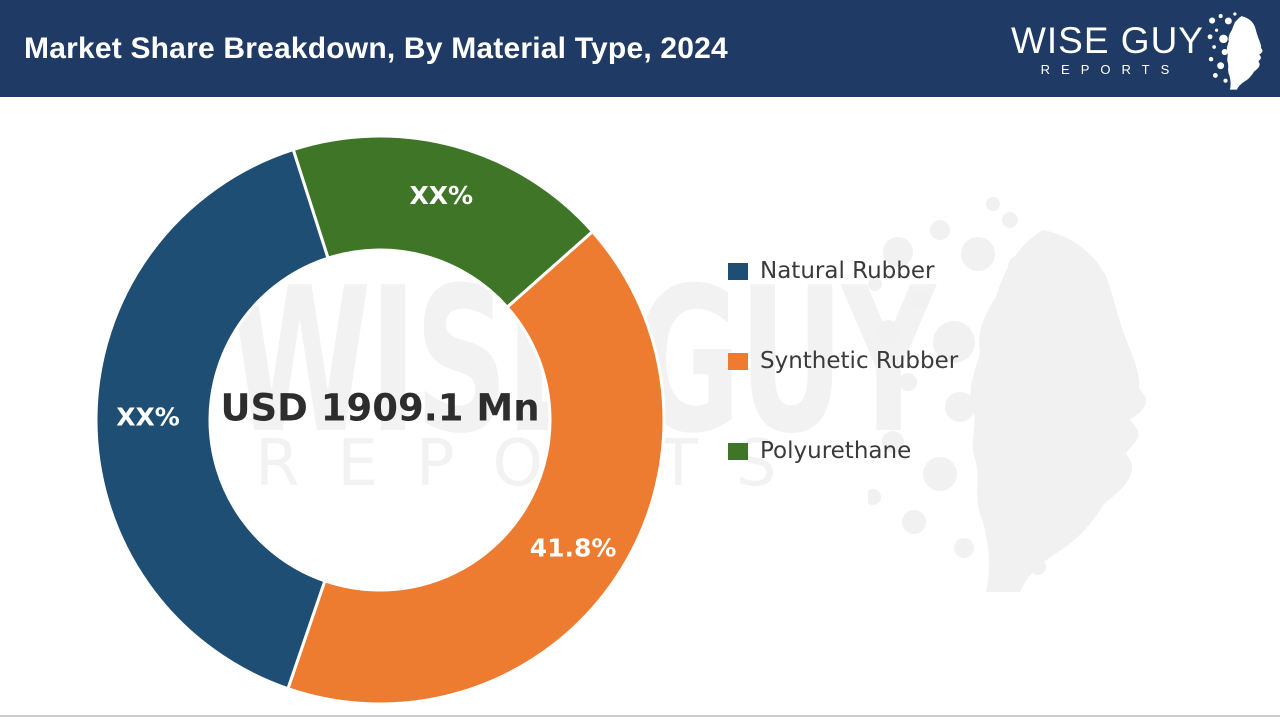  What do you see at coordinates (1235, 51) in the screenshot?
I see `logo-face-icon` at bounding box center [1235, 51].